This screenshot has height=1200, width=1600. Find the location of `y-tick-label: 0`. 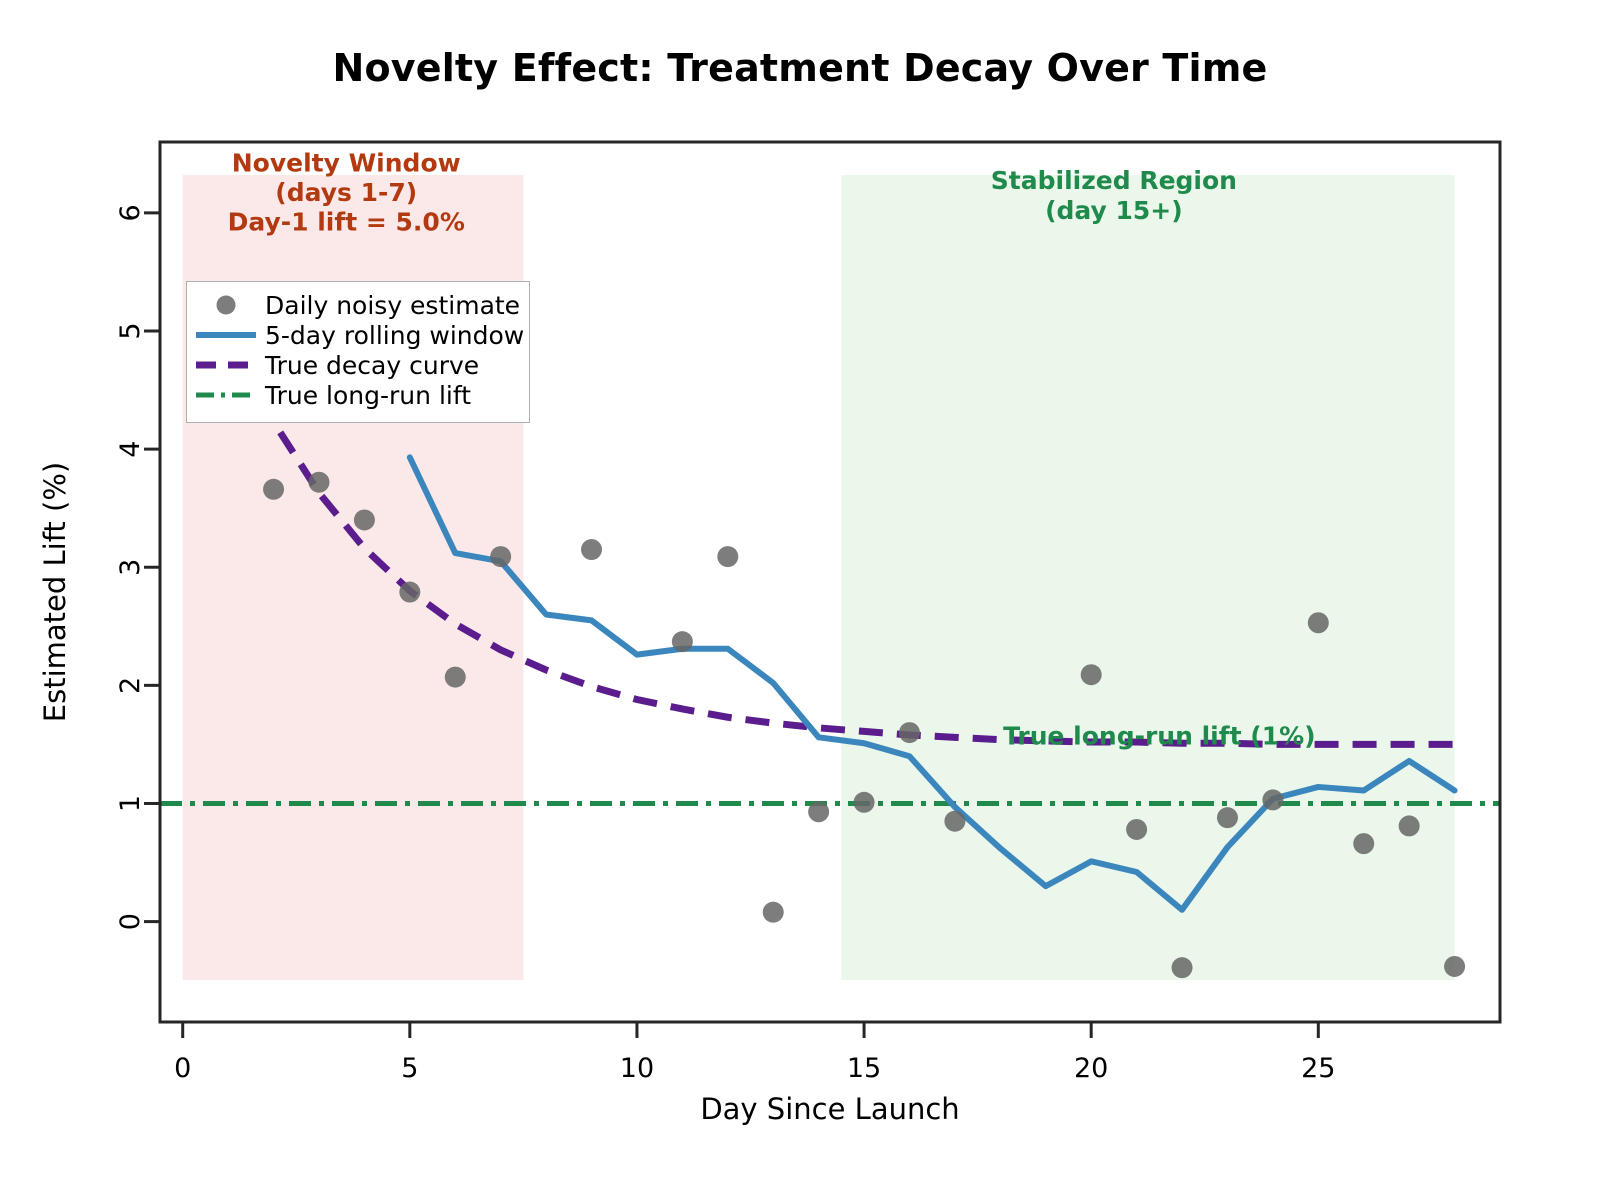

y-tick-label: 0 is located at coordinates (130, 921).